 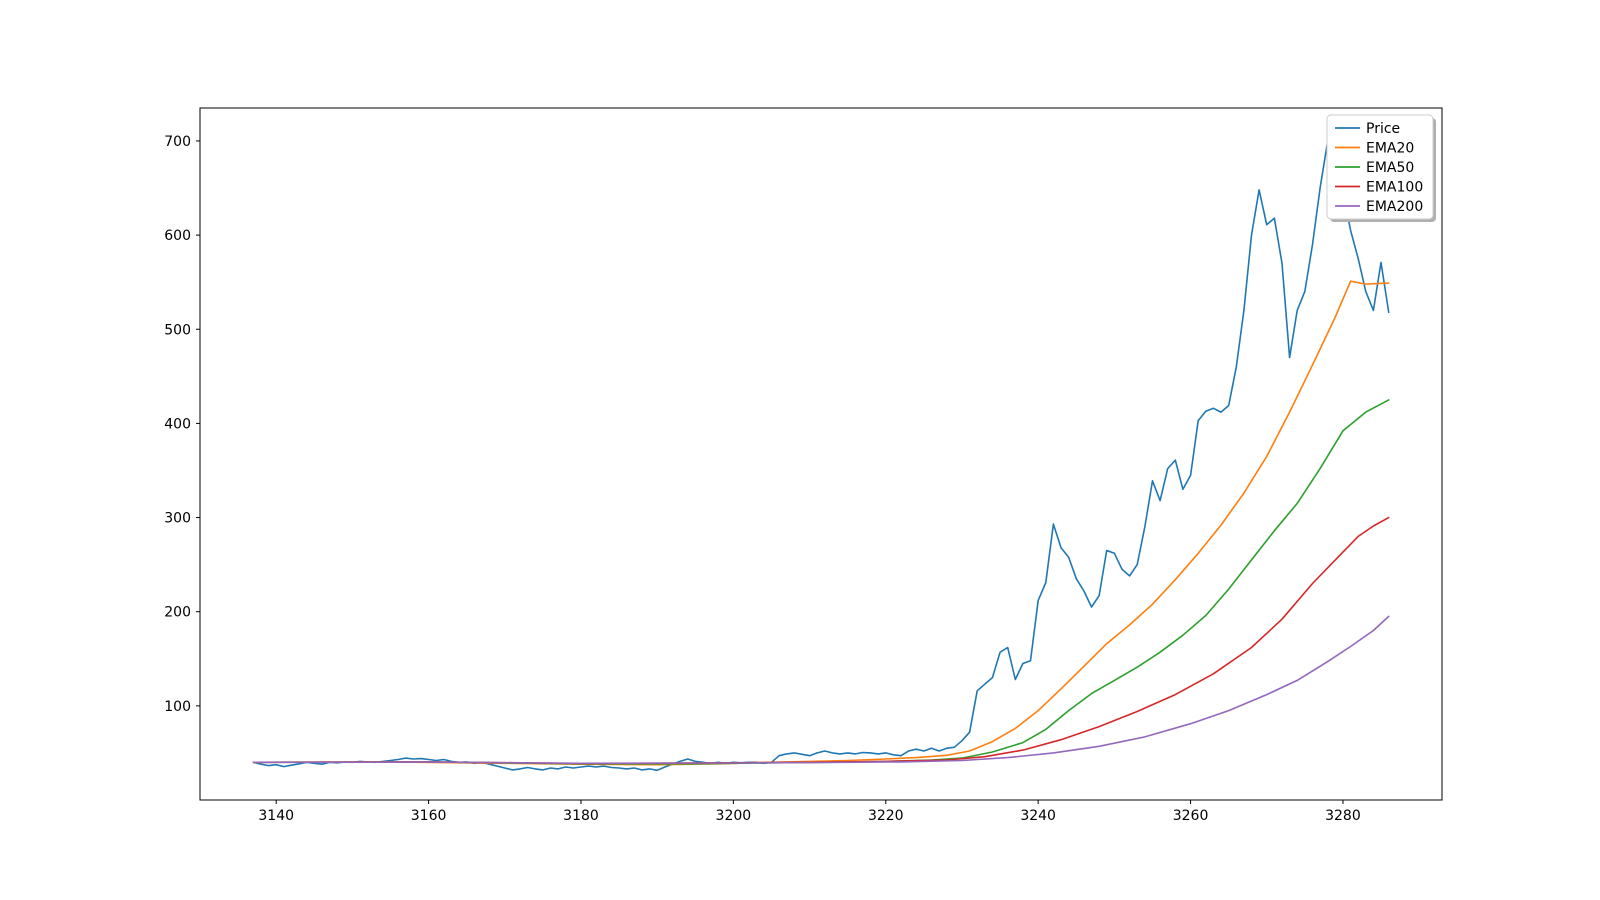 What do you see at coordinates (177, 613) in the screenshot?
I see `y-tick-label: 200` at bounding box center [177, 613].